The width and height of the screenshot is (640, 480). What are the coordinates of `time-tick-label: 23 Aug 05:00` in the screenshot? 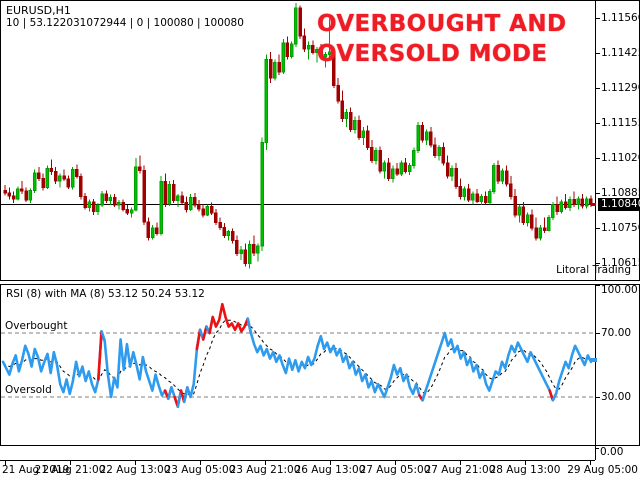 It's located at (200, 470).